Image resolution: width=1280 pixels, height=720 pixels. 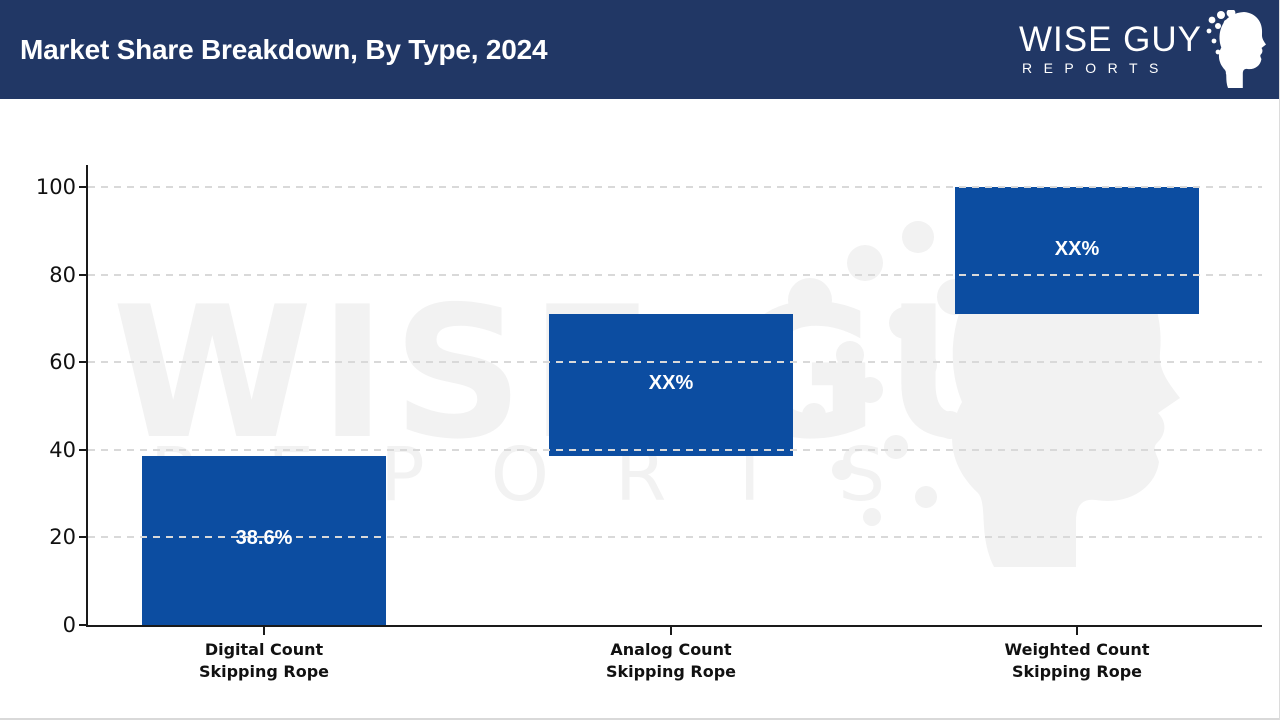 I want to click on x-category-label: Weighted Count Skipping Rope, so click(x=1077, y=660).